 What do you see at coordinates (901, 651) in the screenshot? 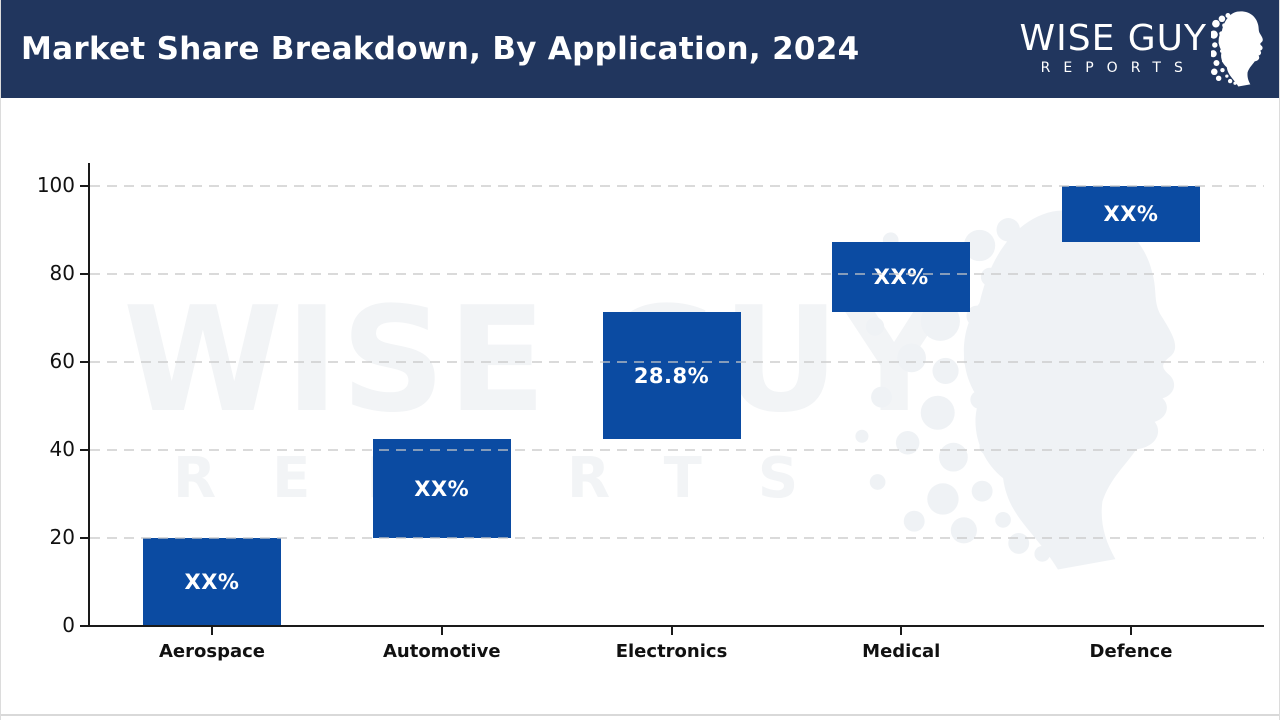
I see `x-category-label: Medical` at bounding box center [901, 651].